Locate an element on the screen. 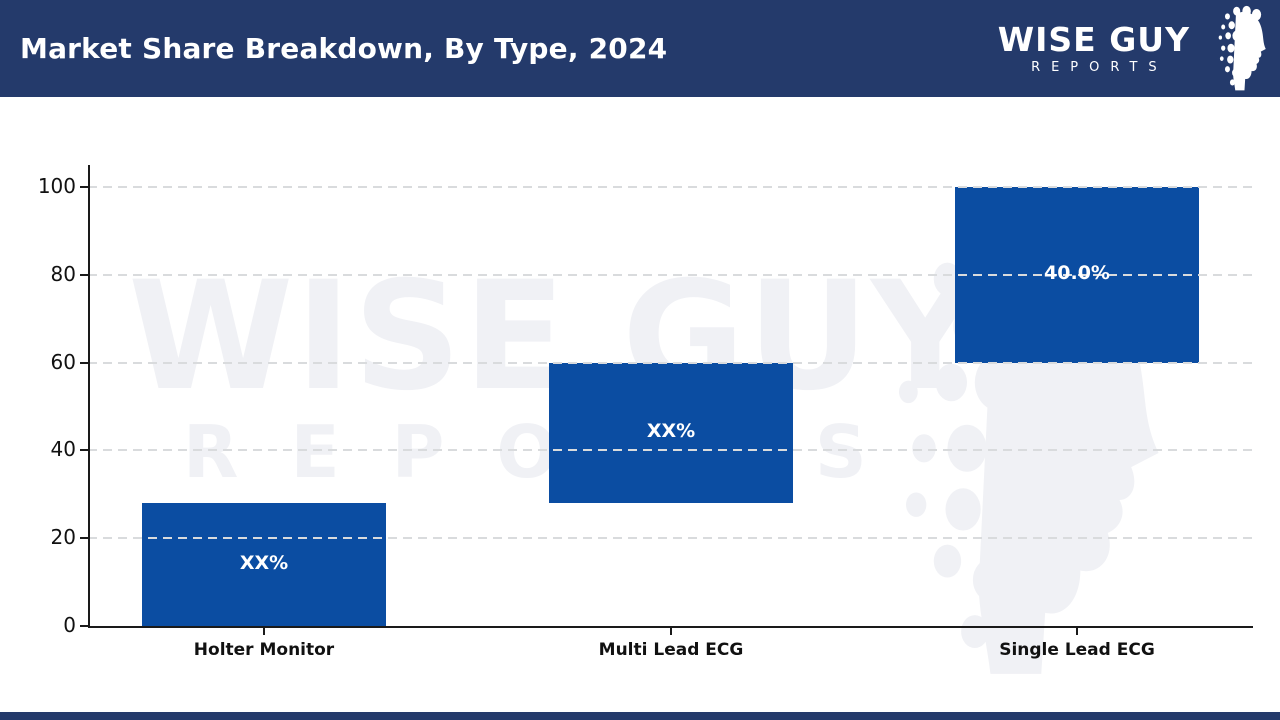 This screenshot has width=1280, height=720. bar-label-1: XX% is located at coordinates (264, 562).